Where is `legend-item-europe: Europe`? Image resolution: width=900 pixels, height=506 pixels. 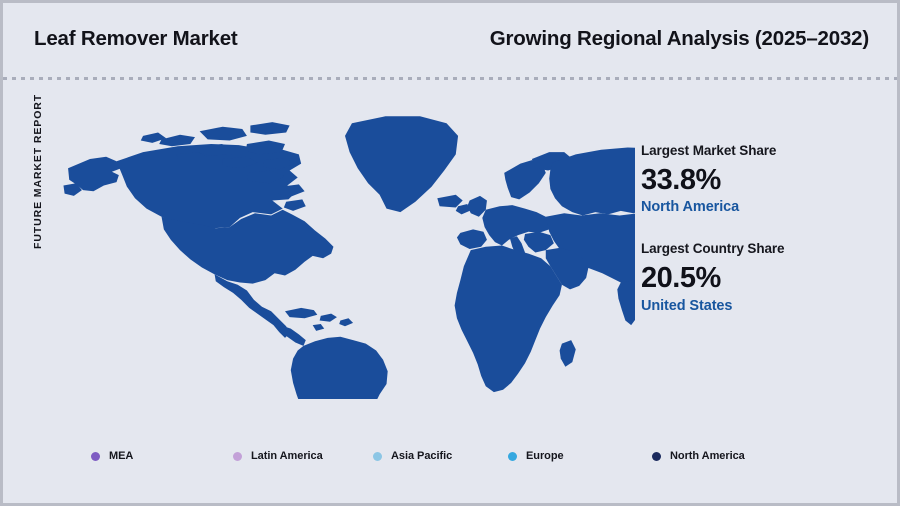
legend-item-europe: Europe is located at coordinates (536, 456).